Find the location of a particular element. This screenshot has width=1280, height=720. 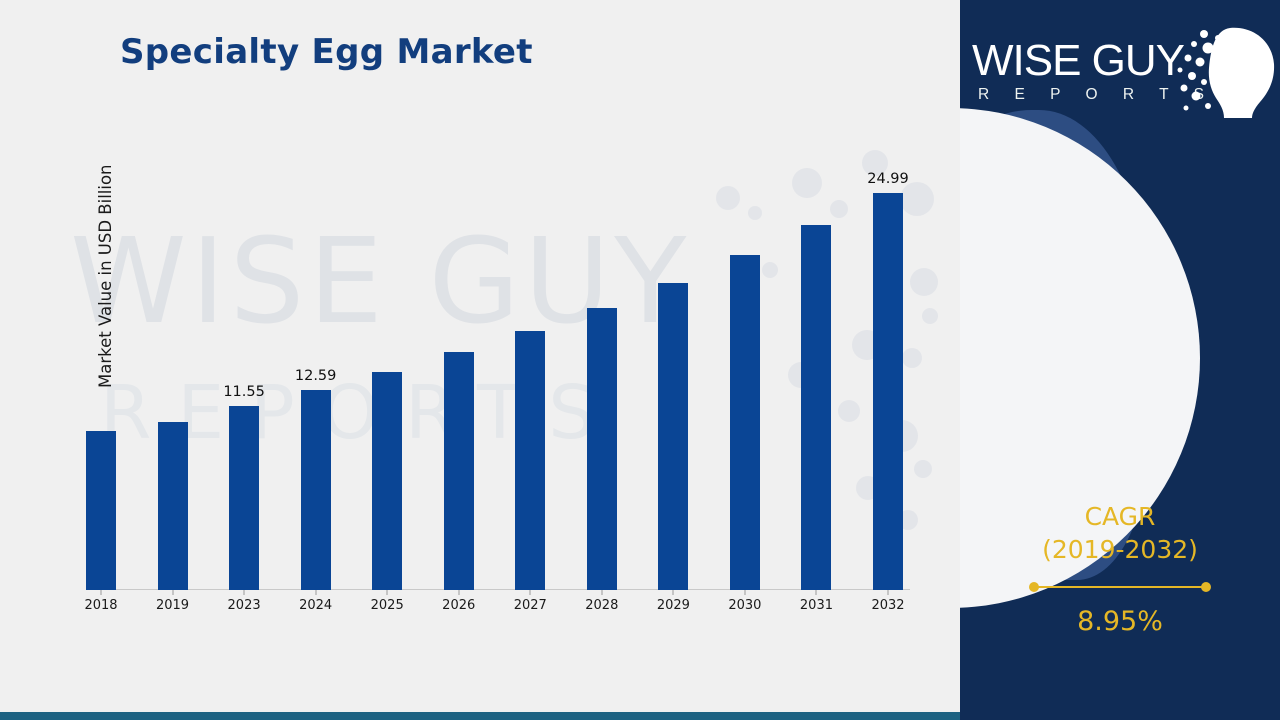

x-tick-2024 is located at coordinates (316, 592).